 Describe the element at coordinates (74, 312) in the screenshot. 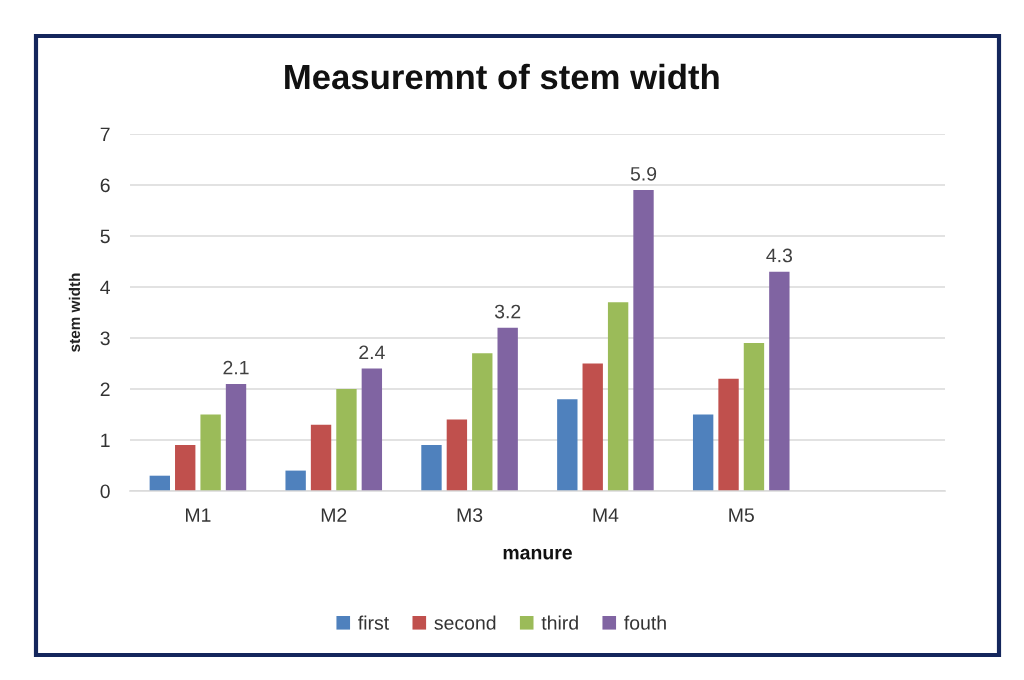

I see `y-axis-title: stem width` at that location.